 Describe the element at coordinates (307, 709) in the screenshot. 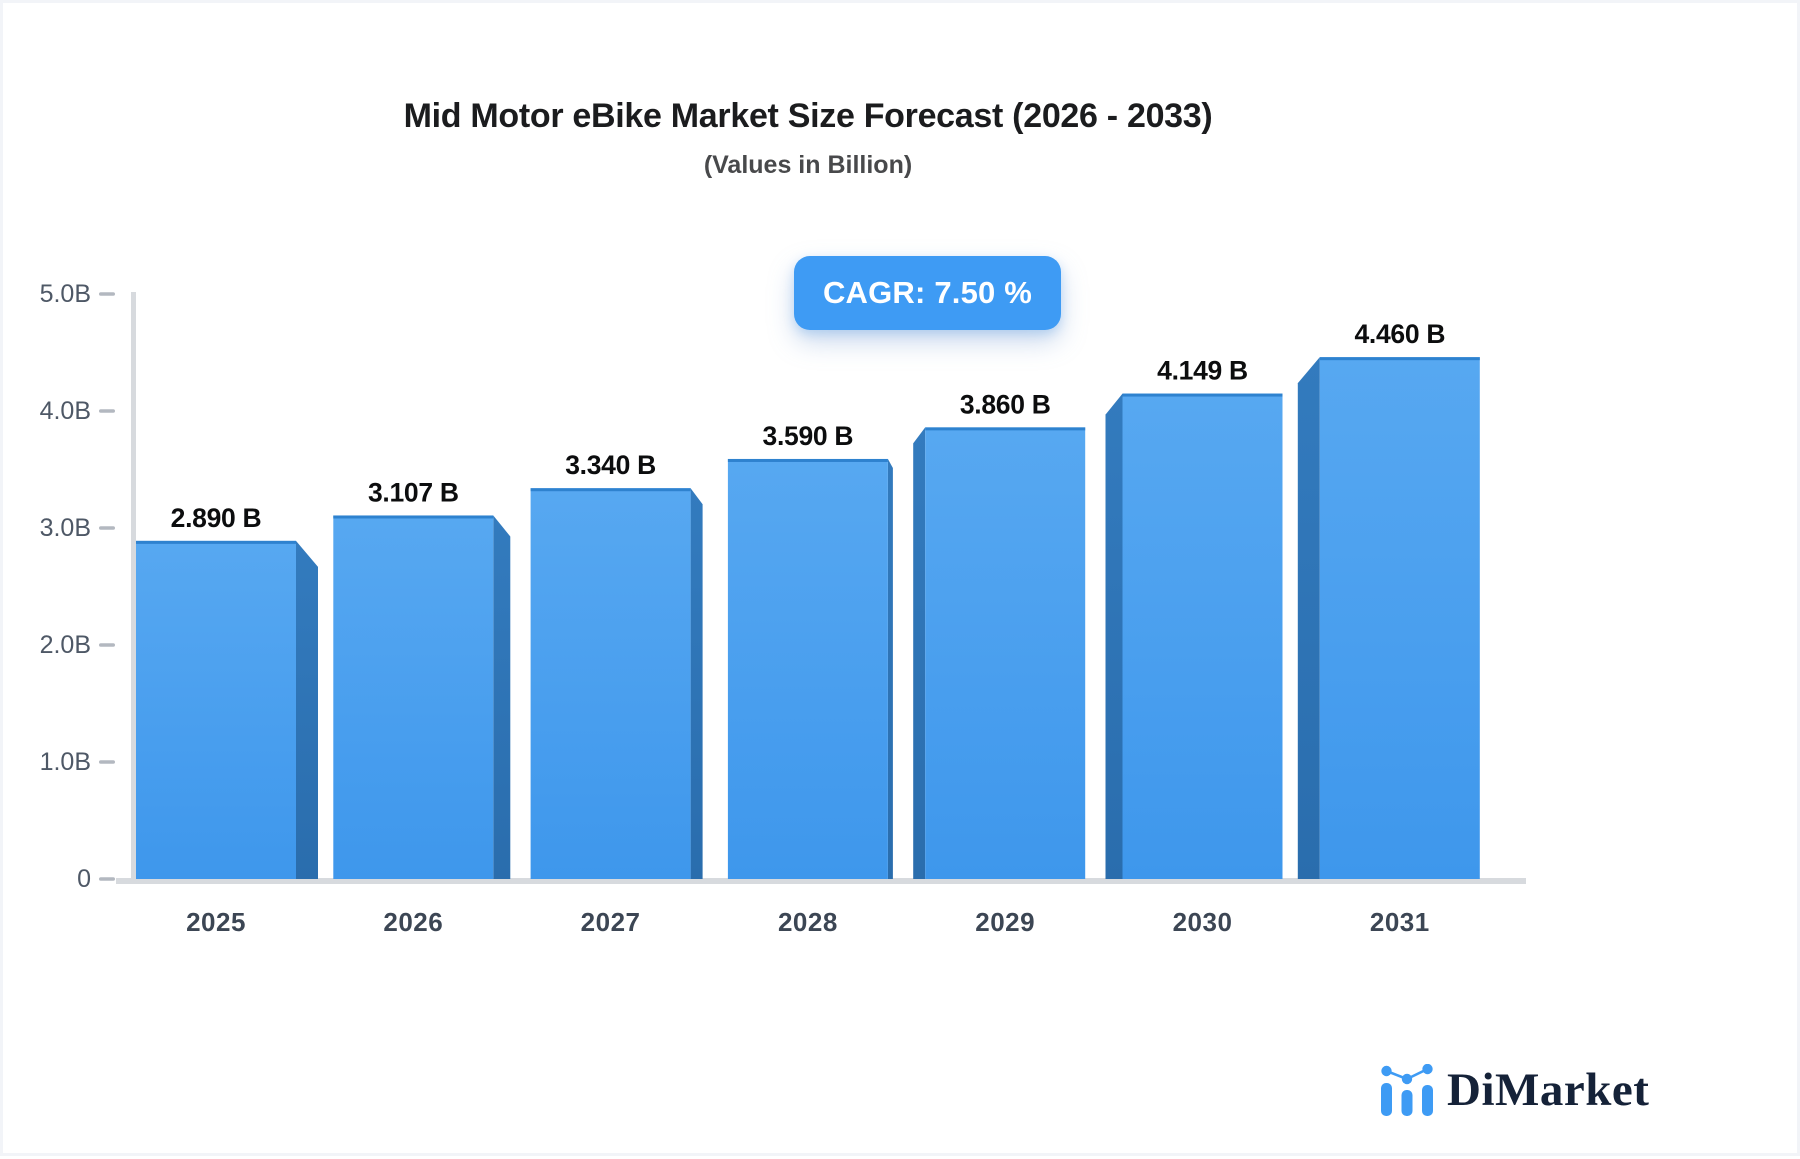

I see `bar-side-face-2025` at that location.